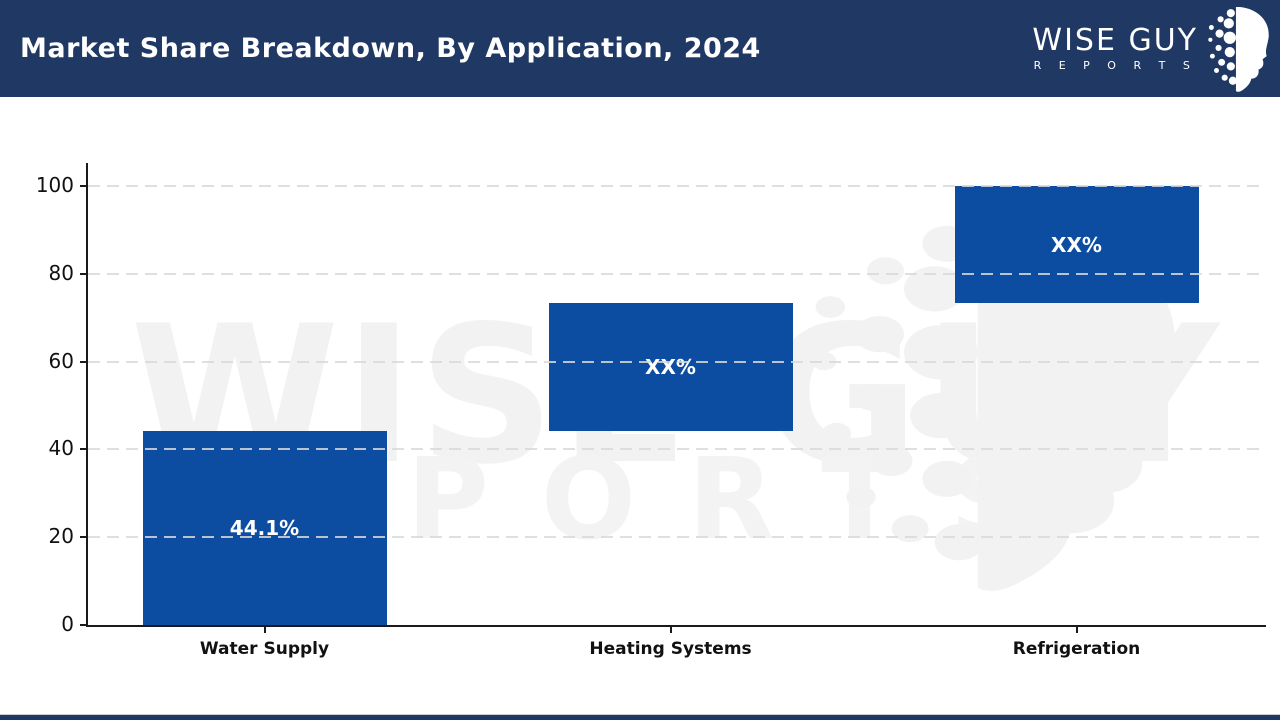 The height and width of the screenshot is (720, 1280). Describe the element at coordinates (1076, 649) in the screenshot. I see `category-label-refrigeration: Refrigeration` at that location.